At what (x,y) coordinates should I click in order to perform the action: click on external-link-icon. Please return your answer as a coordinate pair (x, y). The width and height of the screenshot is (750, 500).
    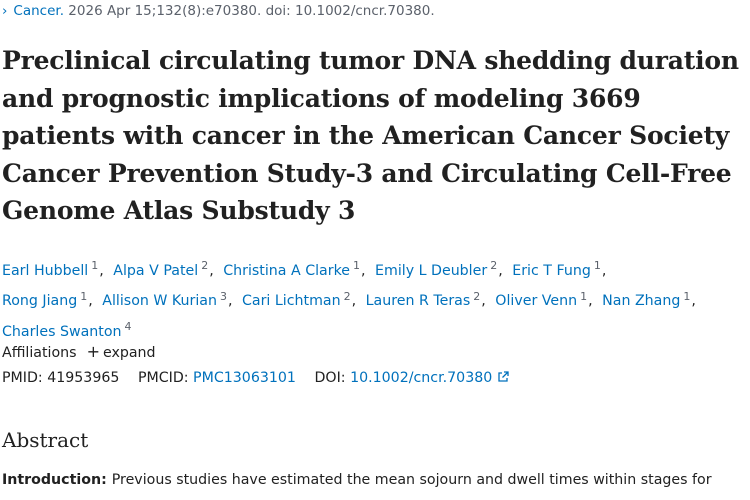
    Looking at the image, I should click on (503, 376).